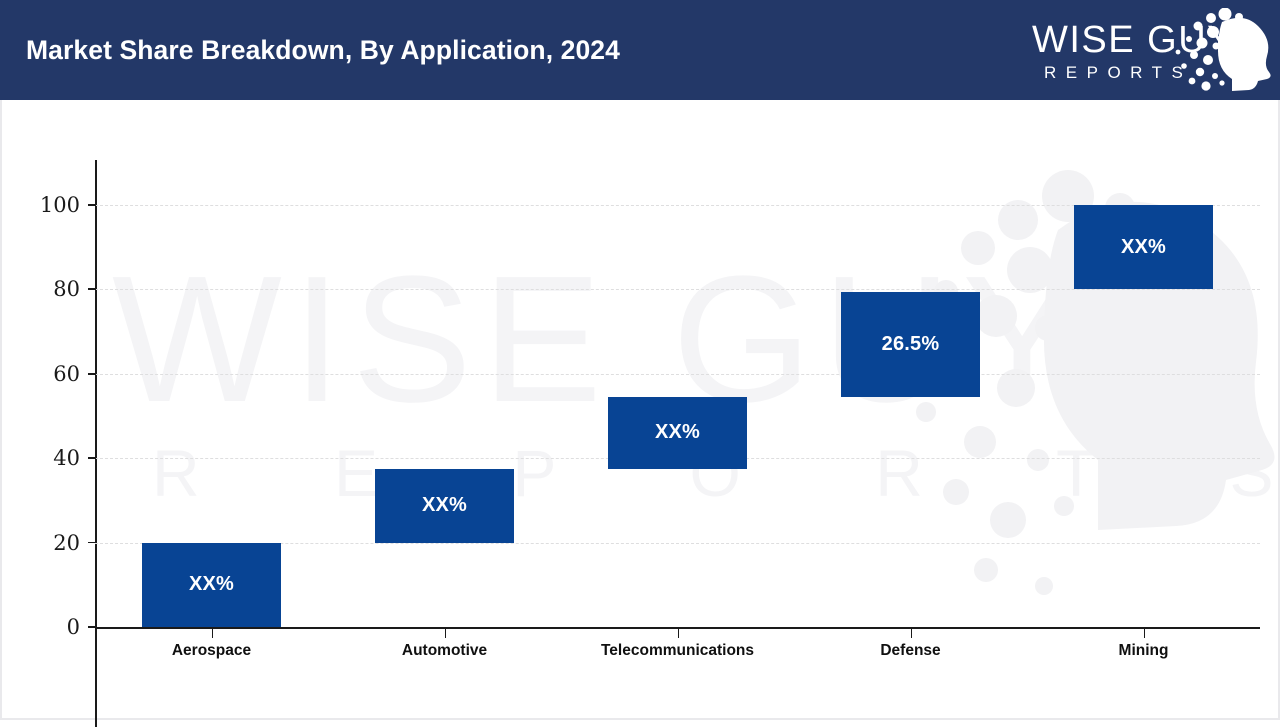 Image resolution: width=1280 pixels, height=727 pixels. Describe the element at coordinates (59, 205) in the screenshot. I see `y-tick-label: 100` at that location.